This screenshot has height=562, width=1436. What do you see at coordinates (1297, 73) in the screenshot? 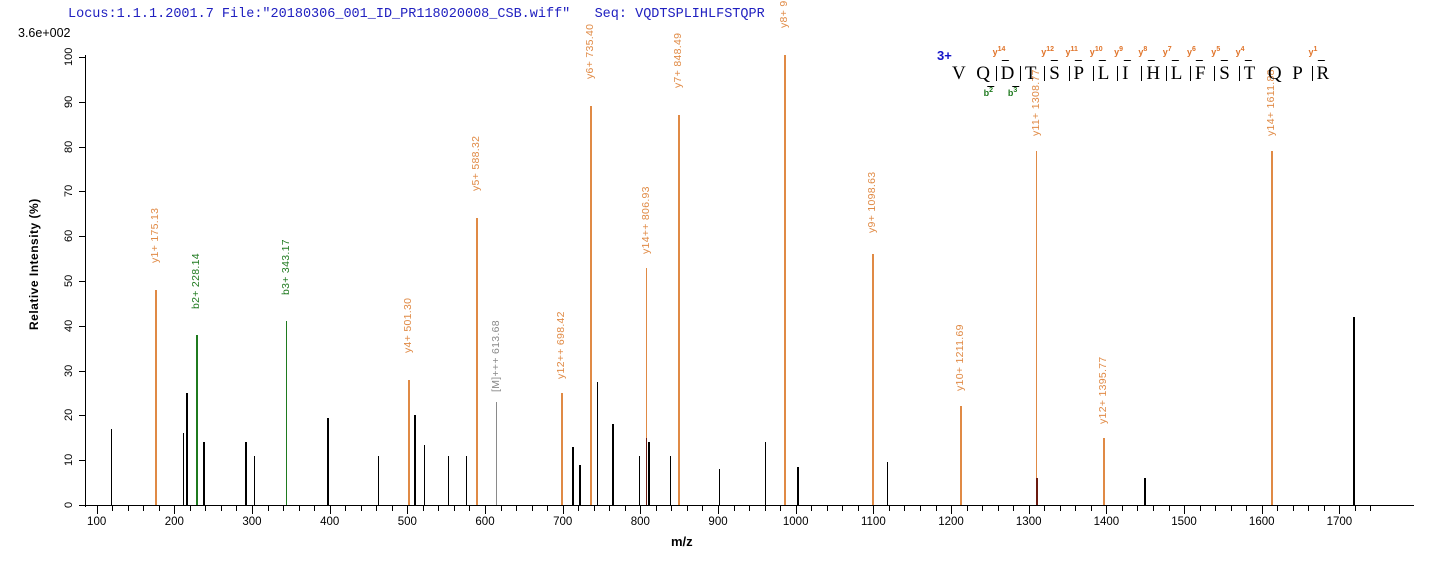
I see `peptide-residue: P` at bounding box center [1297, 73].